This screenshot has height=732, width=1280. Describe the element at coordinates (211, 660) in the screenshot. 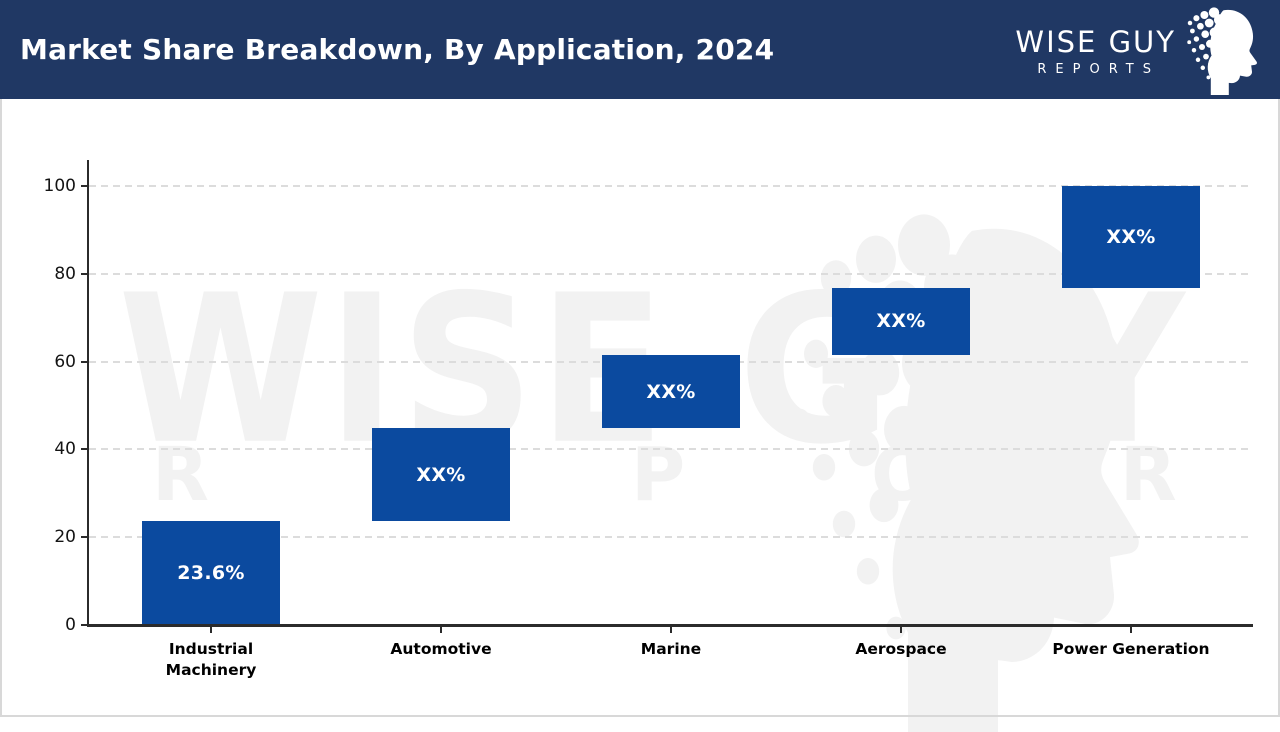

I see `category-label: Industrial Machinery` at that location.